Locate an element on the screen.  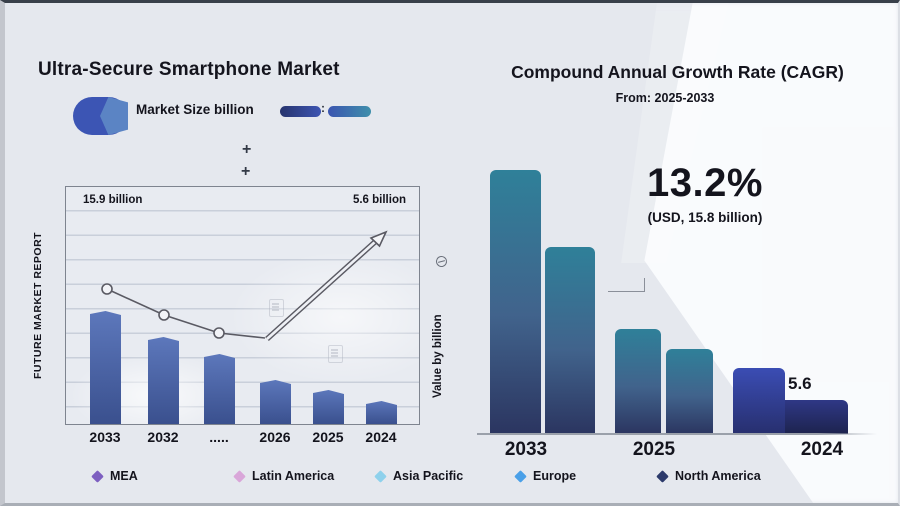
circle-minus-icon is located at coordinates (441, 261).